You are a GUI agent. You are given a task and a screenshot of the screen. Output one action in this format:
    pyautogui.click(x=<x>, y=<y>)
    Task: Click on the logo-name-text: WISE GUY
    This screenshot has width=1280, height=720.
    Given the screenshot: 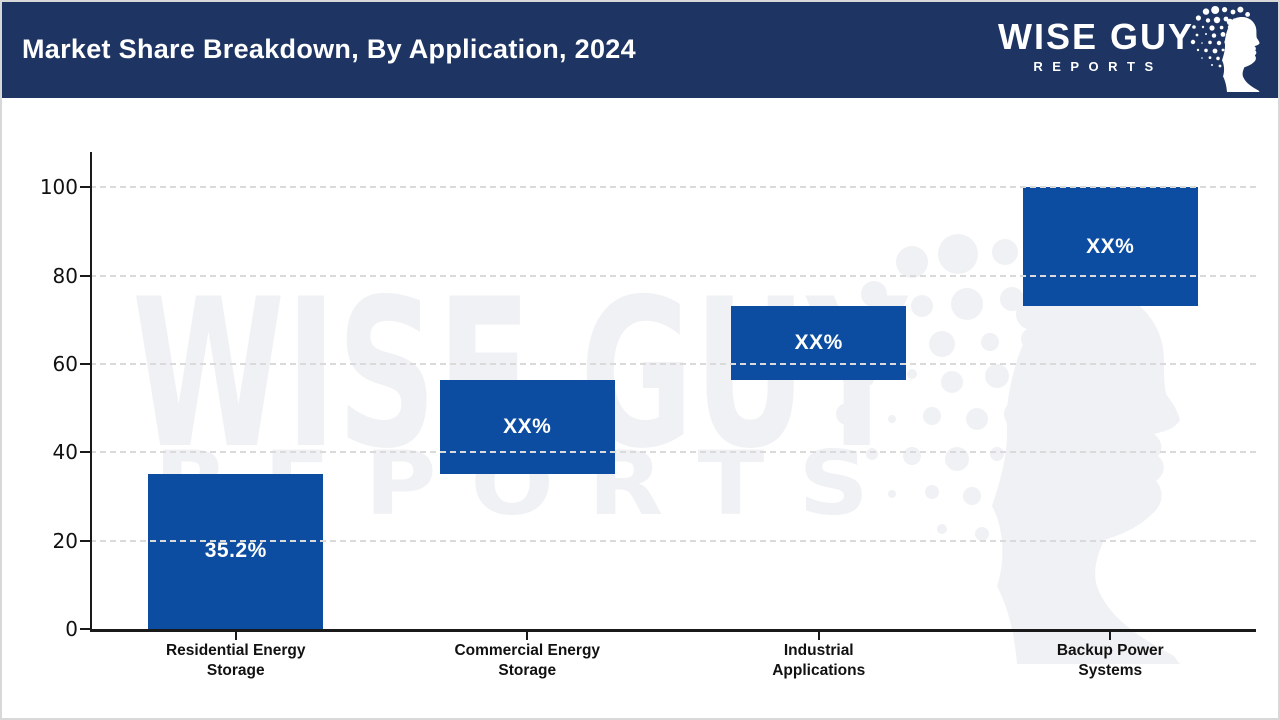 What is the action you would take?
    pyautogui.click(x=1095, y=36)
    